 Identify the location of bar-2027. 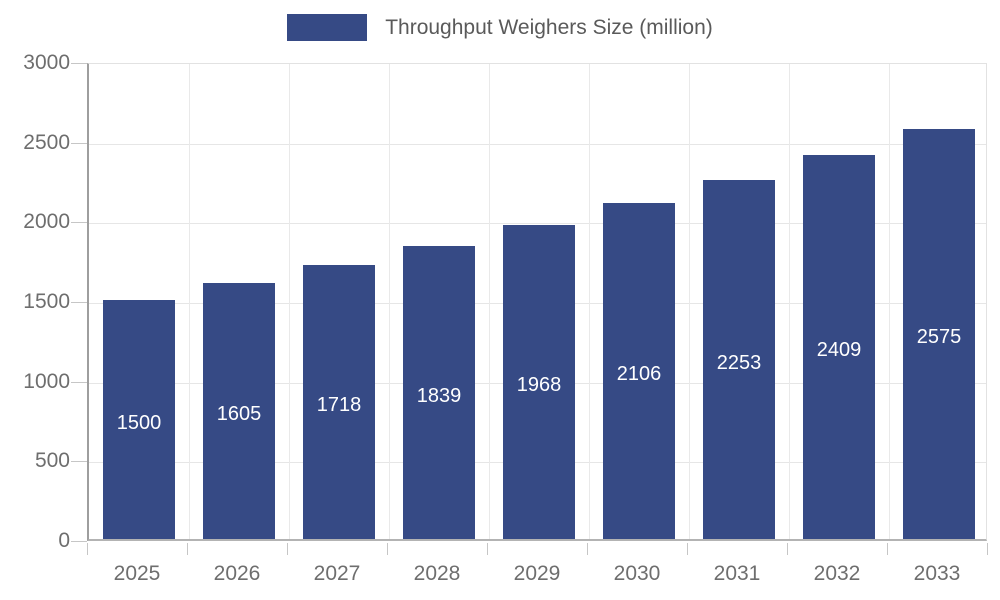
(339, 402).